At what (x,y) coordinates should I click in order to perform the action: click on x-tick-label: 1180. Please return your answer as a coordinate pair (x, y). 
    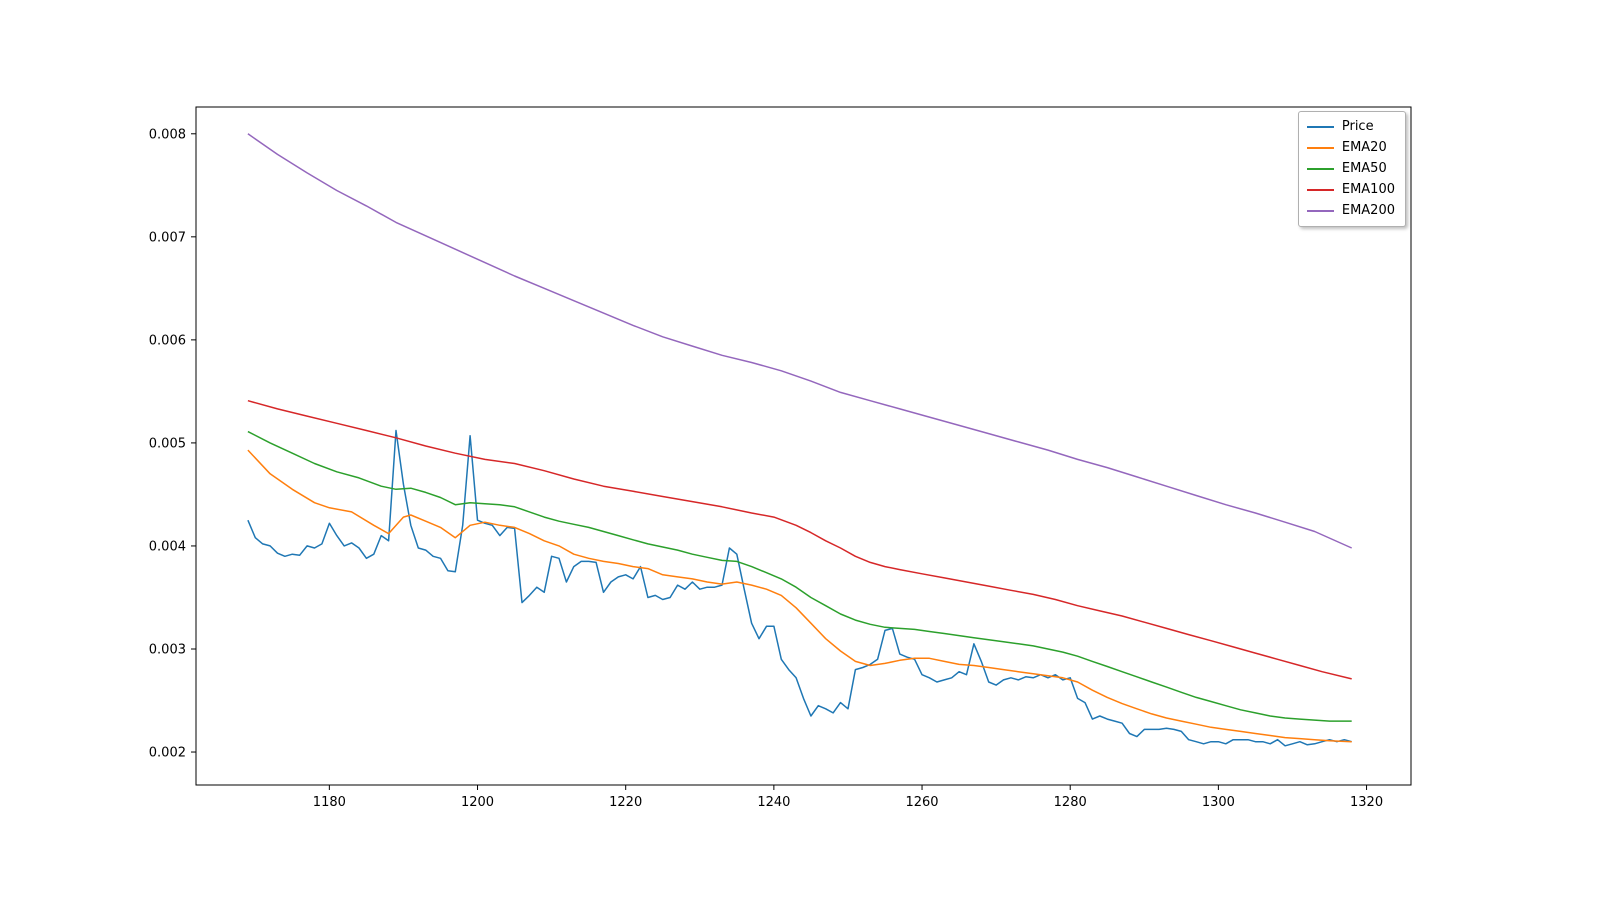
    Looking at the image, I should click on (329, 802).